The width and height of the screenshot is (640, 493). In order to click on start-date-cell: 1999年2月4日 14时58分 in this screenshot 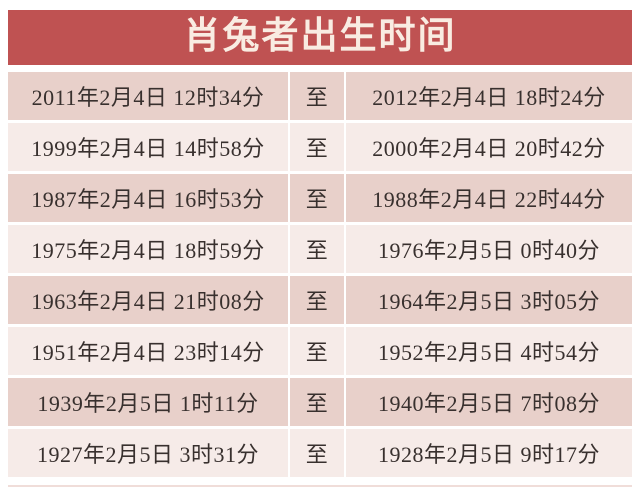, I will do `click(148, 147)`.